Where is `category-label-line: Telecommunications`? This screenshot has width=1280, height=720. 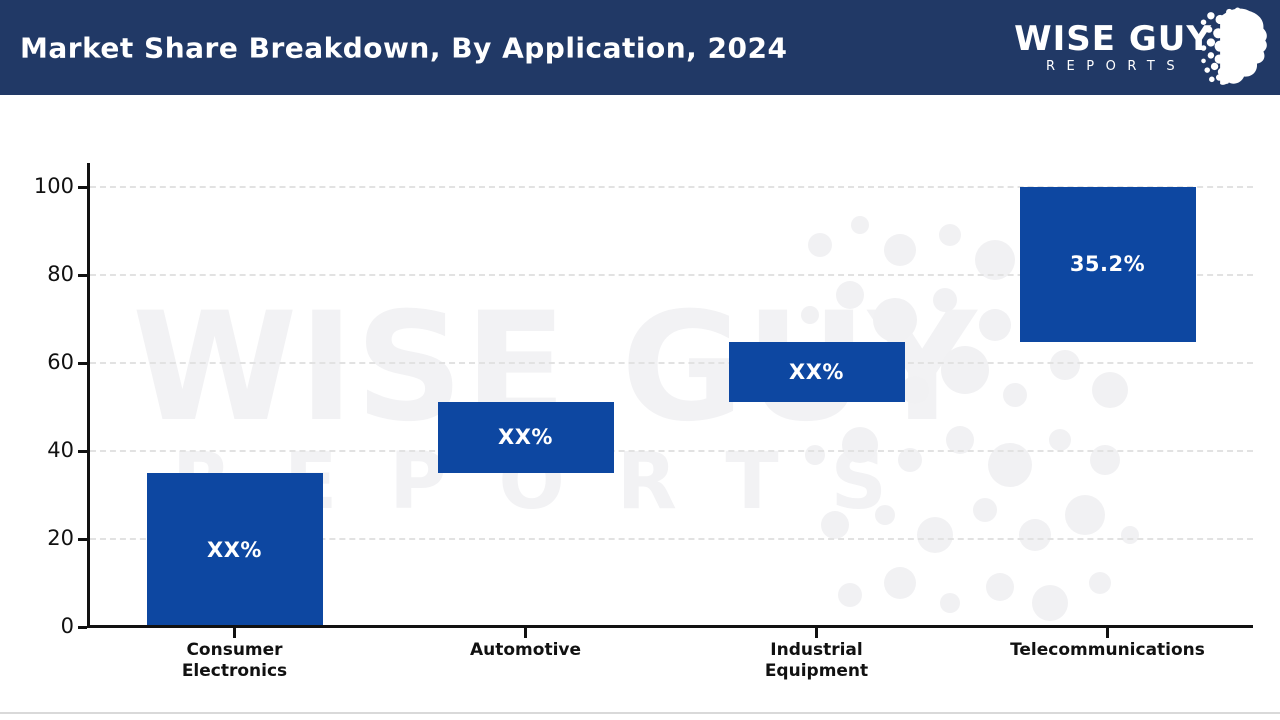 category-label-line: Telecommunications is located at coordinates (1107, 650).